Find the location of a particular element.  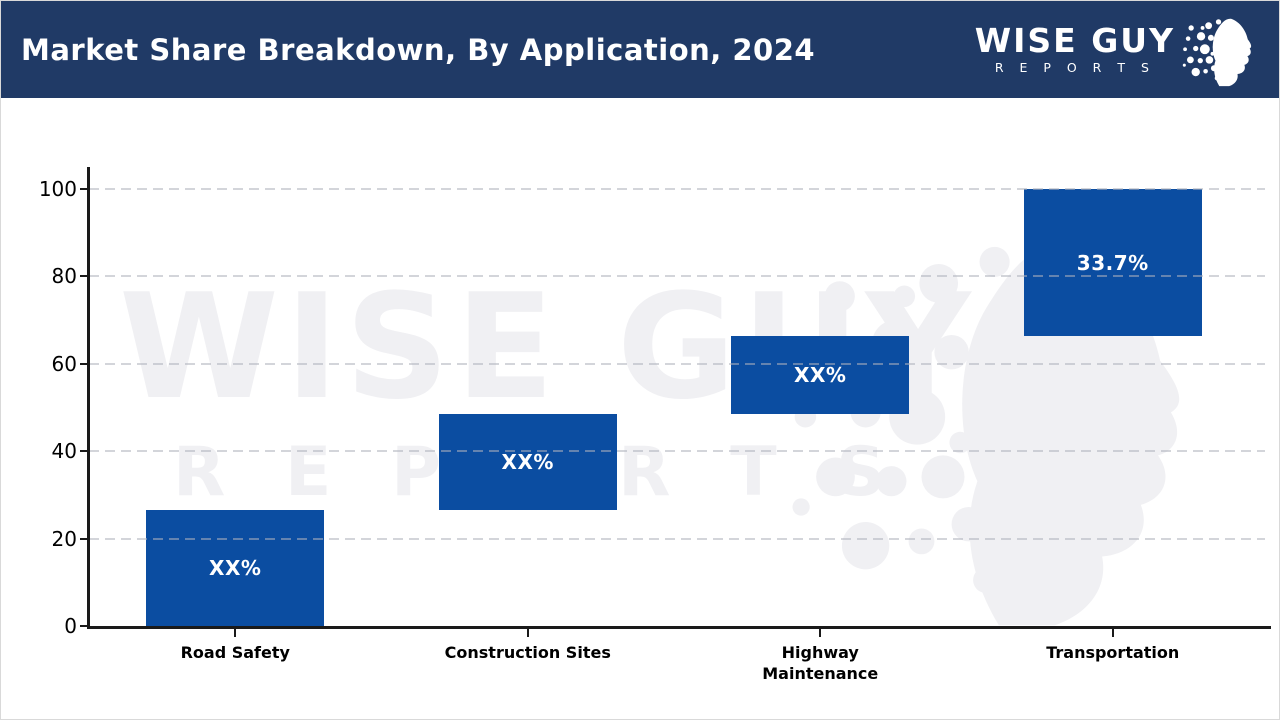

bar-construction-sites: XX% is located at coordinates (527, 462).